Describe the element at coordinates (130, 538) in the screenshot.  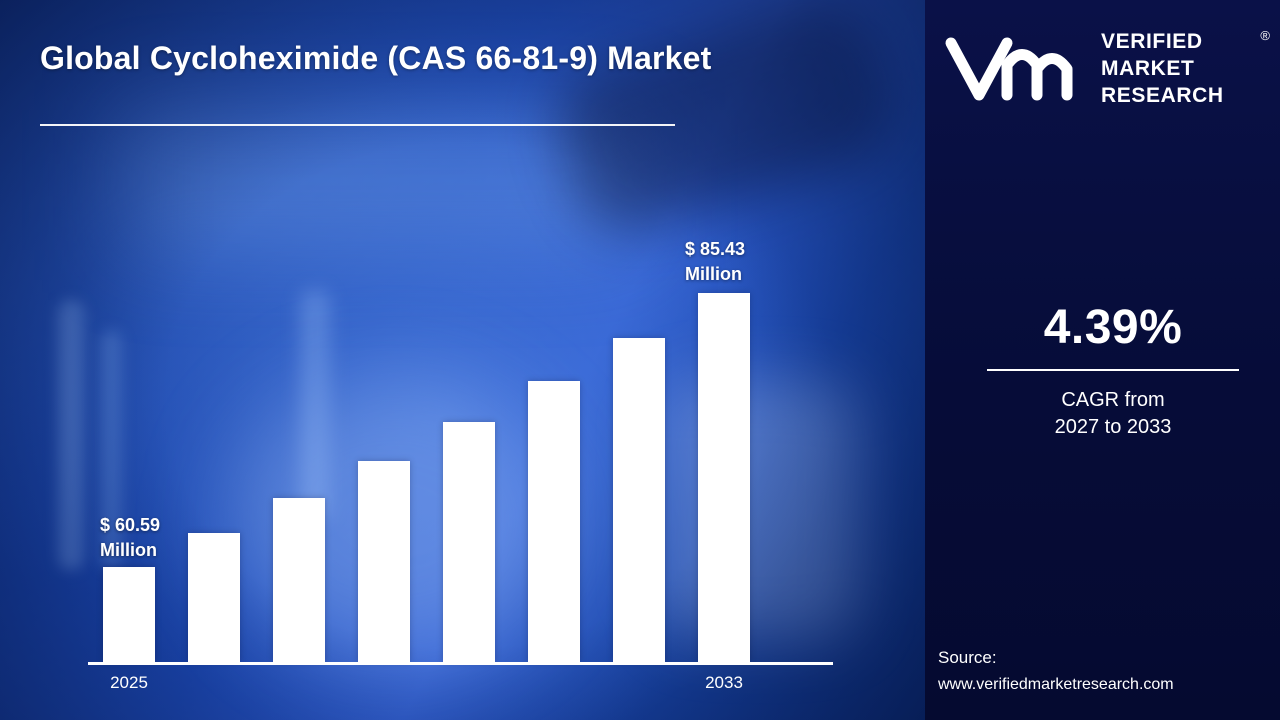
I see `first-bar-value-label: $ 60.59 Million` at that location.